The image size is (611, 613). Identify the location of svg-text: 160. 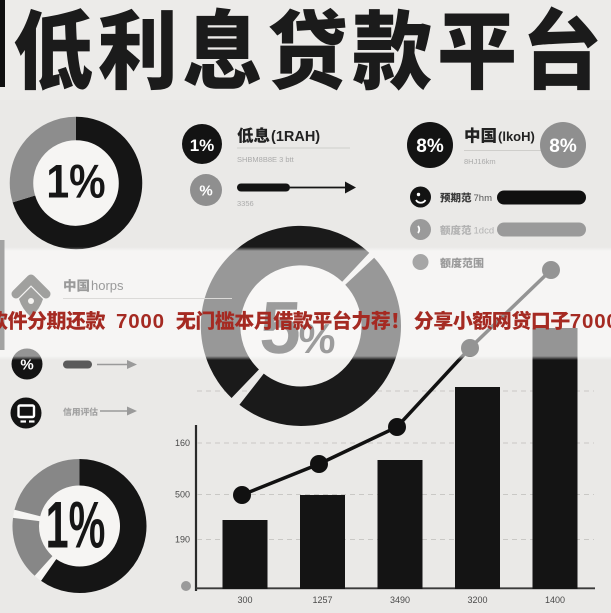
(182, 443).